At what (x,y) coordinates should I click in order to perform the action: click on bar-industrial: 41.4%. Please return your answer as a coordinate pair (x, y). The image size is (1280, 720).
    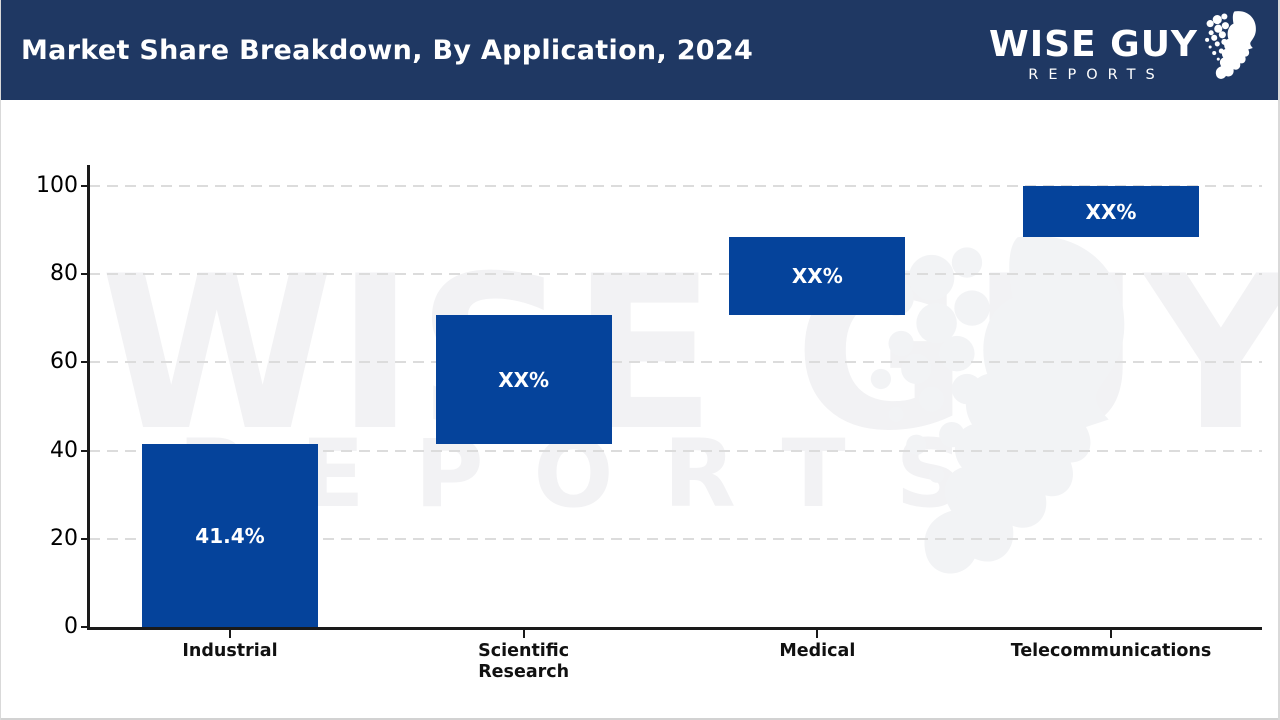
    Looking at the image, I should click on (230, 535).